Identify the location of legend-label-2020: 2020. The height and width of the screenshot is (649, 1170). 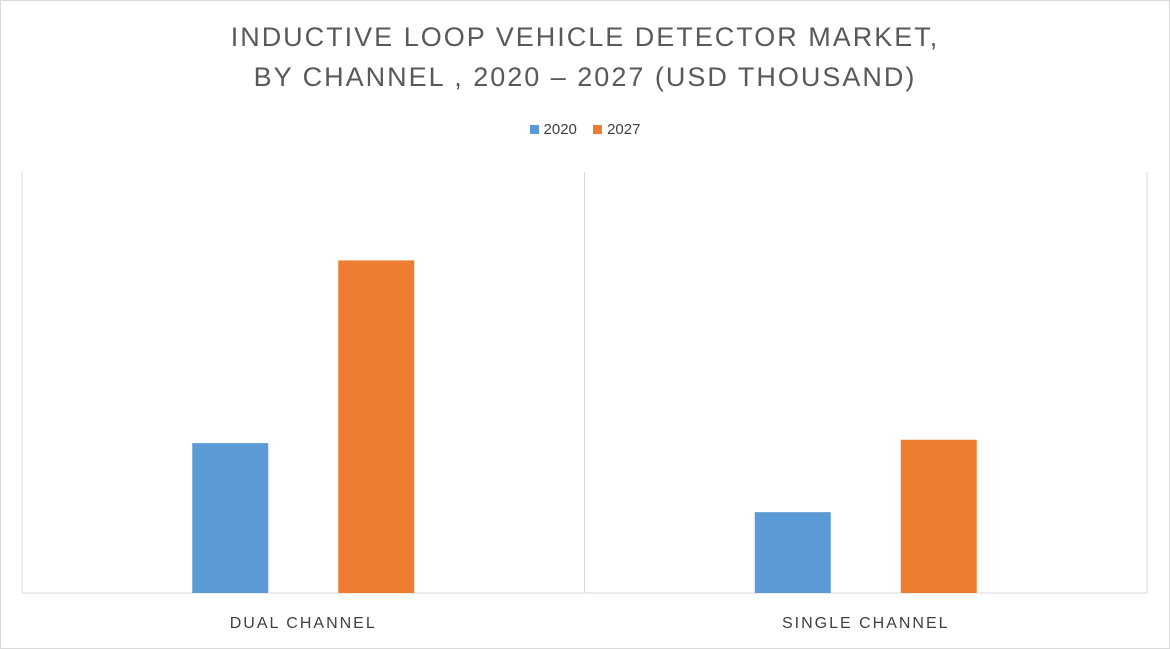
(560, 129).